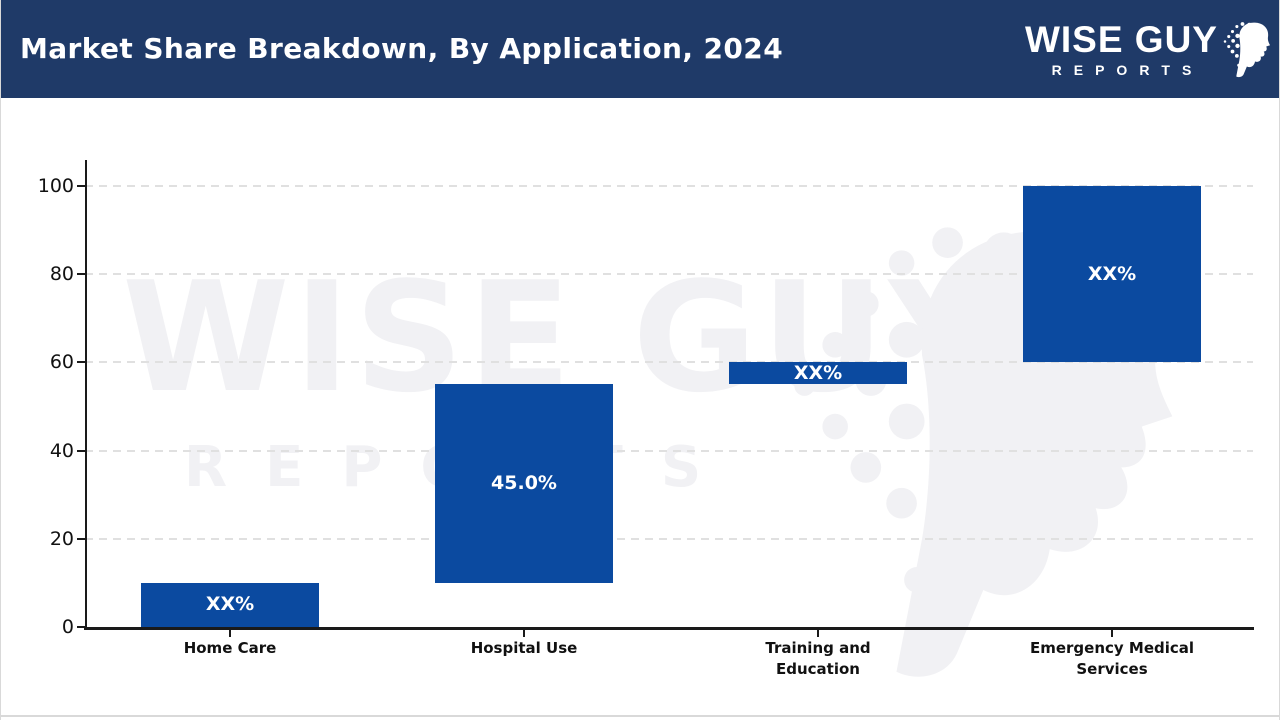 The image size is (1280, 720). I want to click on logo-wordmark: WISE GUY REPORTS, so click(1121, 49).